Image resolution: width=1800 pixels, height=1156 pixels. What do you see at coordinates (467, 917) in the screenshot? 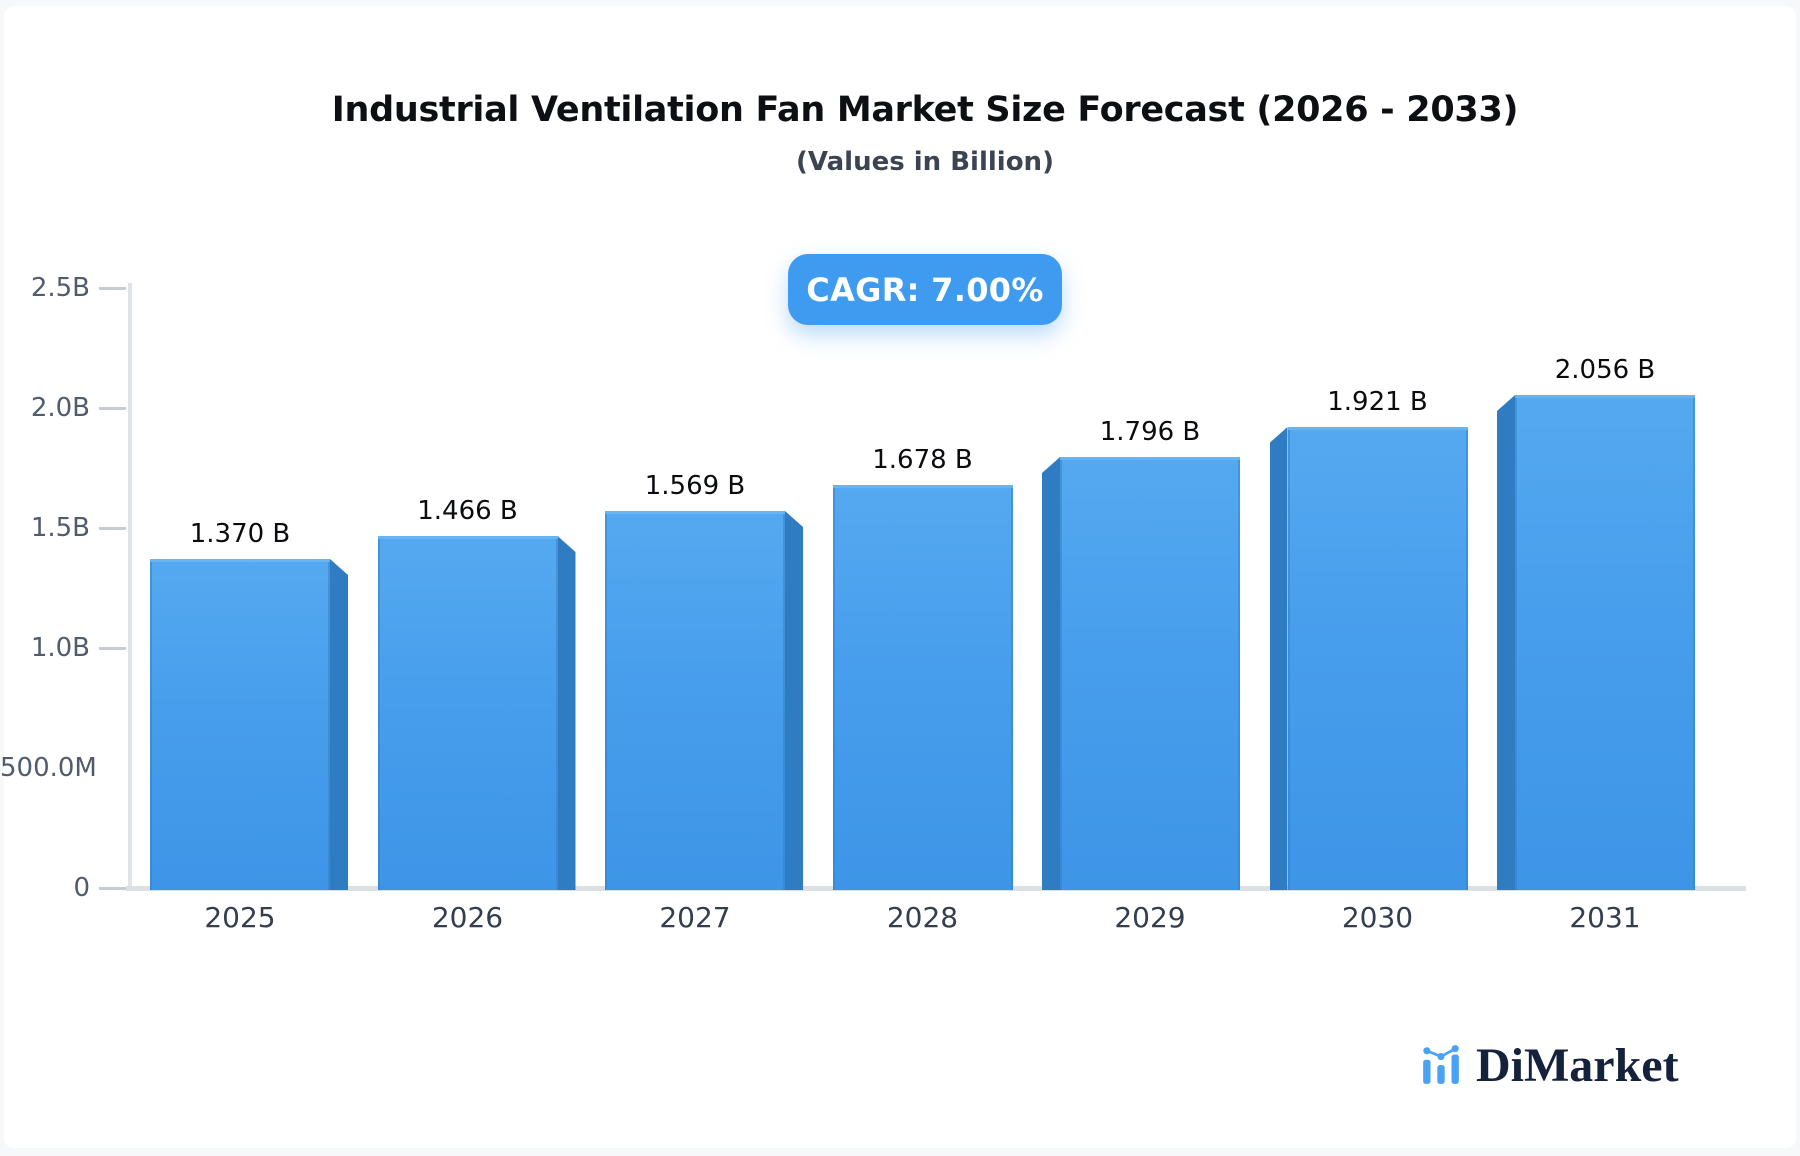
I see `x-axis-label-2026: 2026` at bounding box center [467, 917].